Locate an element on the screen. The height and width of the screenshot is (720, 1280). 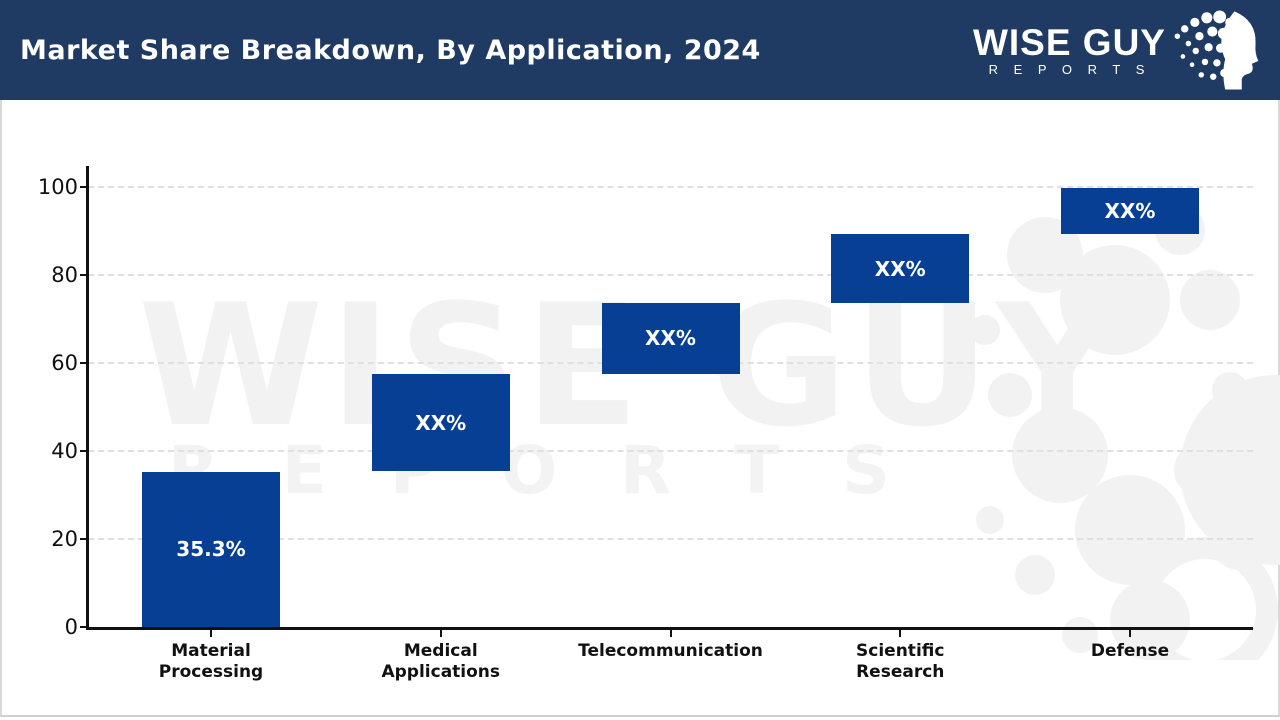
bar-material-processing: 35.3% is located at coordinates (211, 549).